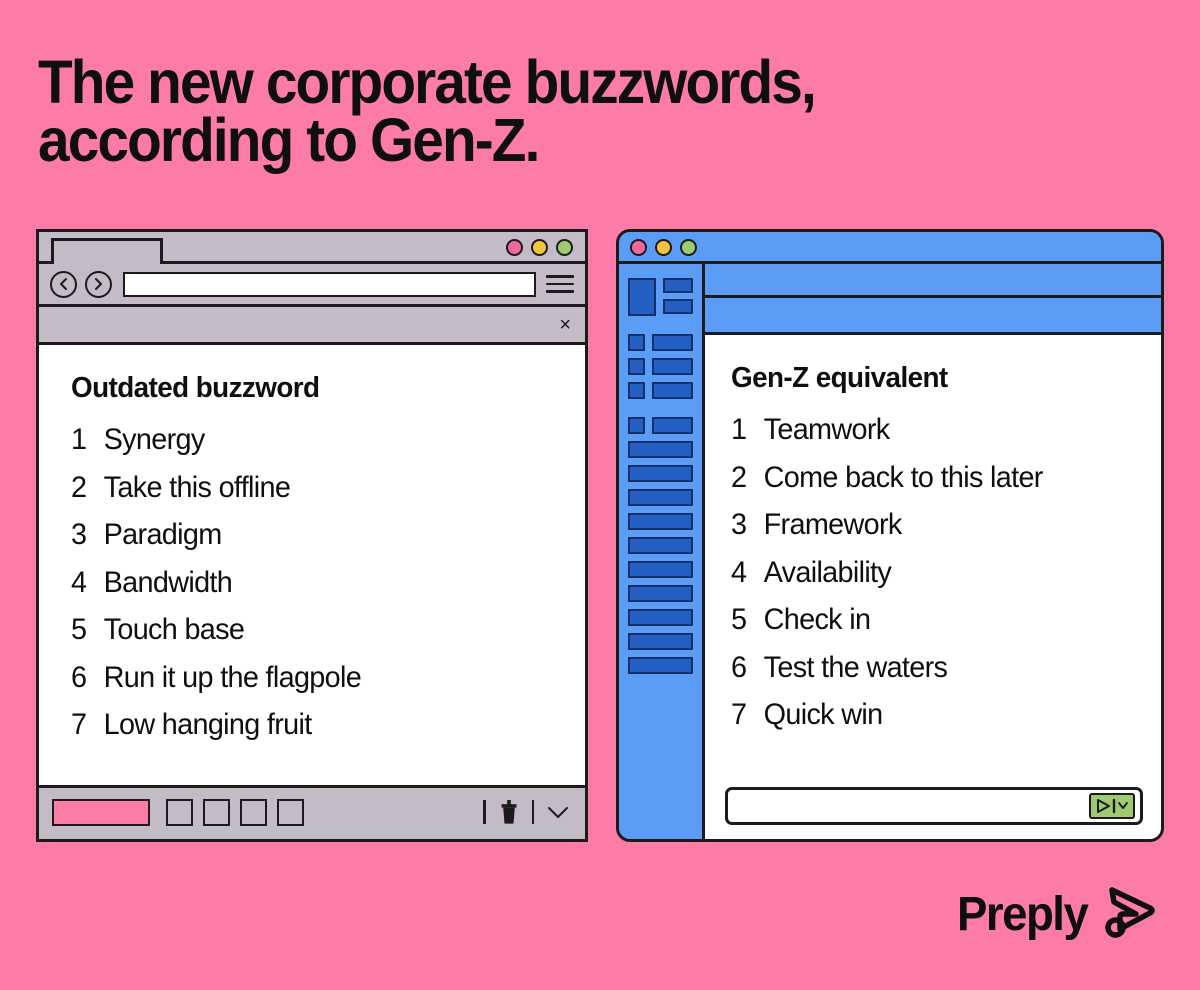 The height and width of the screenshot is (990, 1200). Describe the element at coordinates (560, 284) in the screenshot. I see `hamburger-icon` at that location.